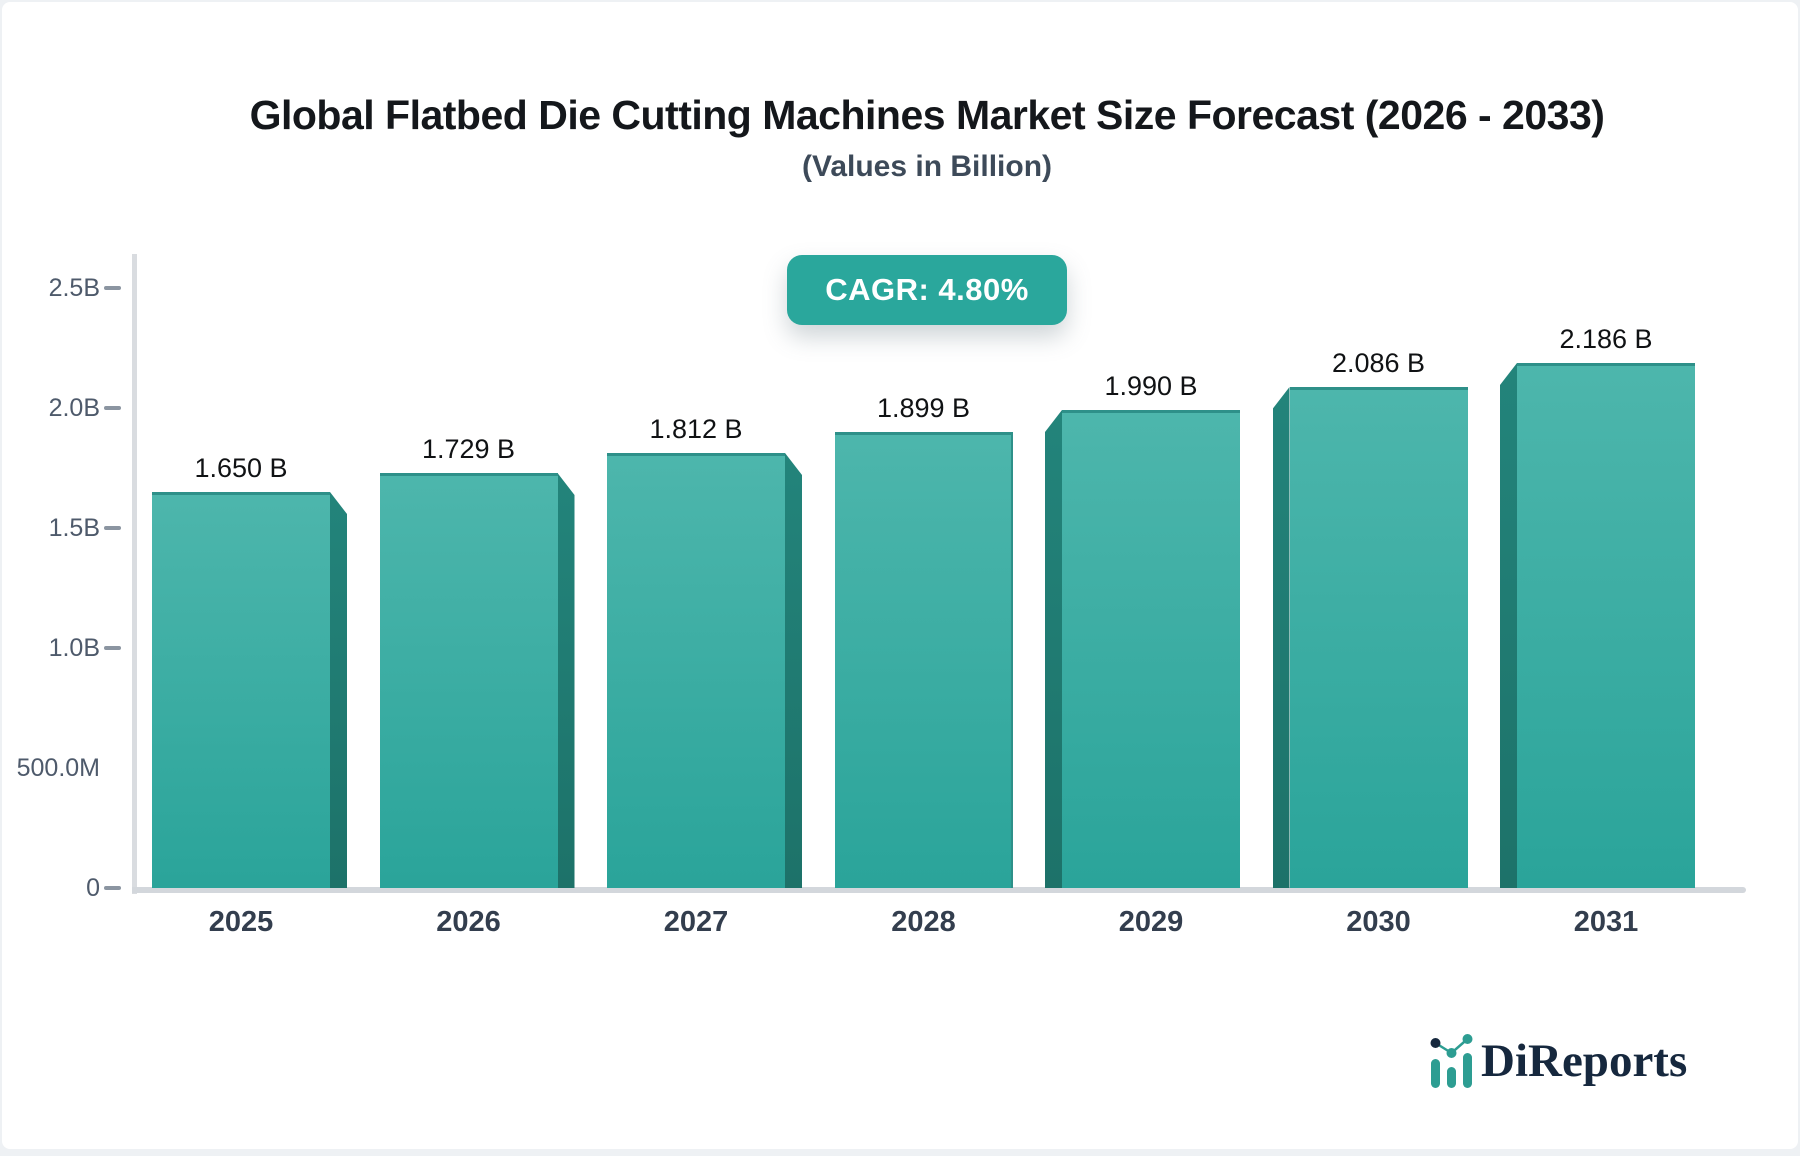 The image size is (1800, 1156). What do you see at coordinates (1378, 922) in the screenshot?
I see `x-axis-label: 2030` at bounding box center [1378, 922].